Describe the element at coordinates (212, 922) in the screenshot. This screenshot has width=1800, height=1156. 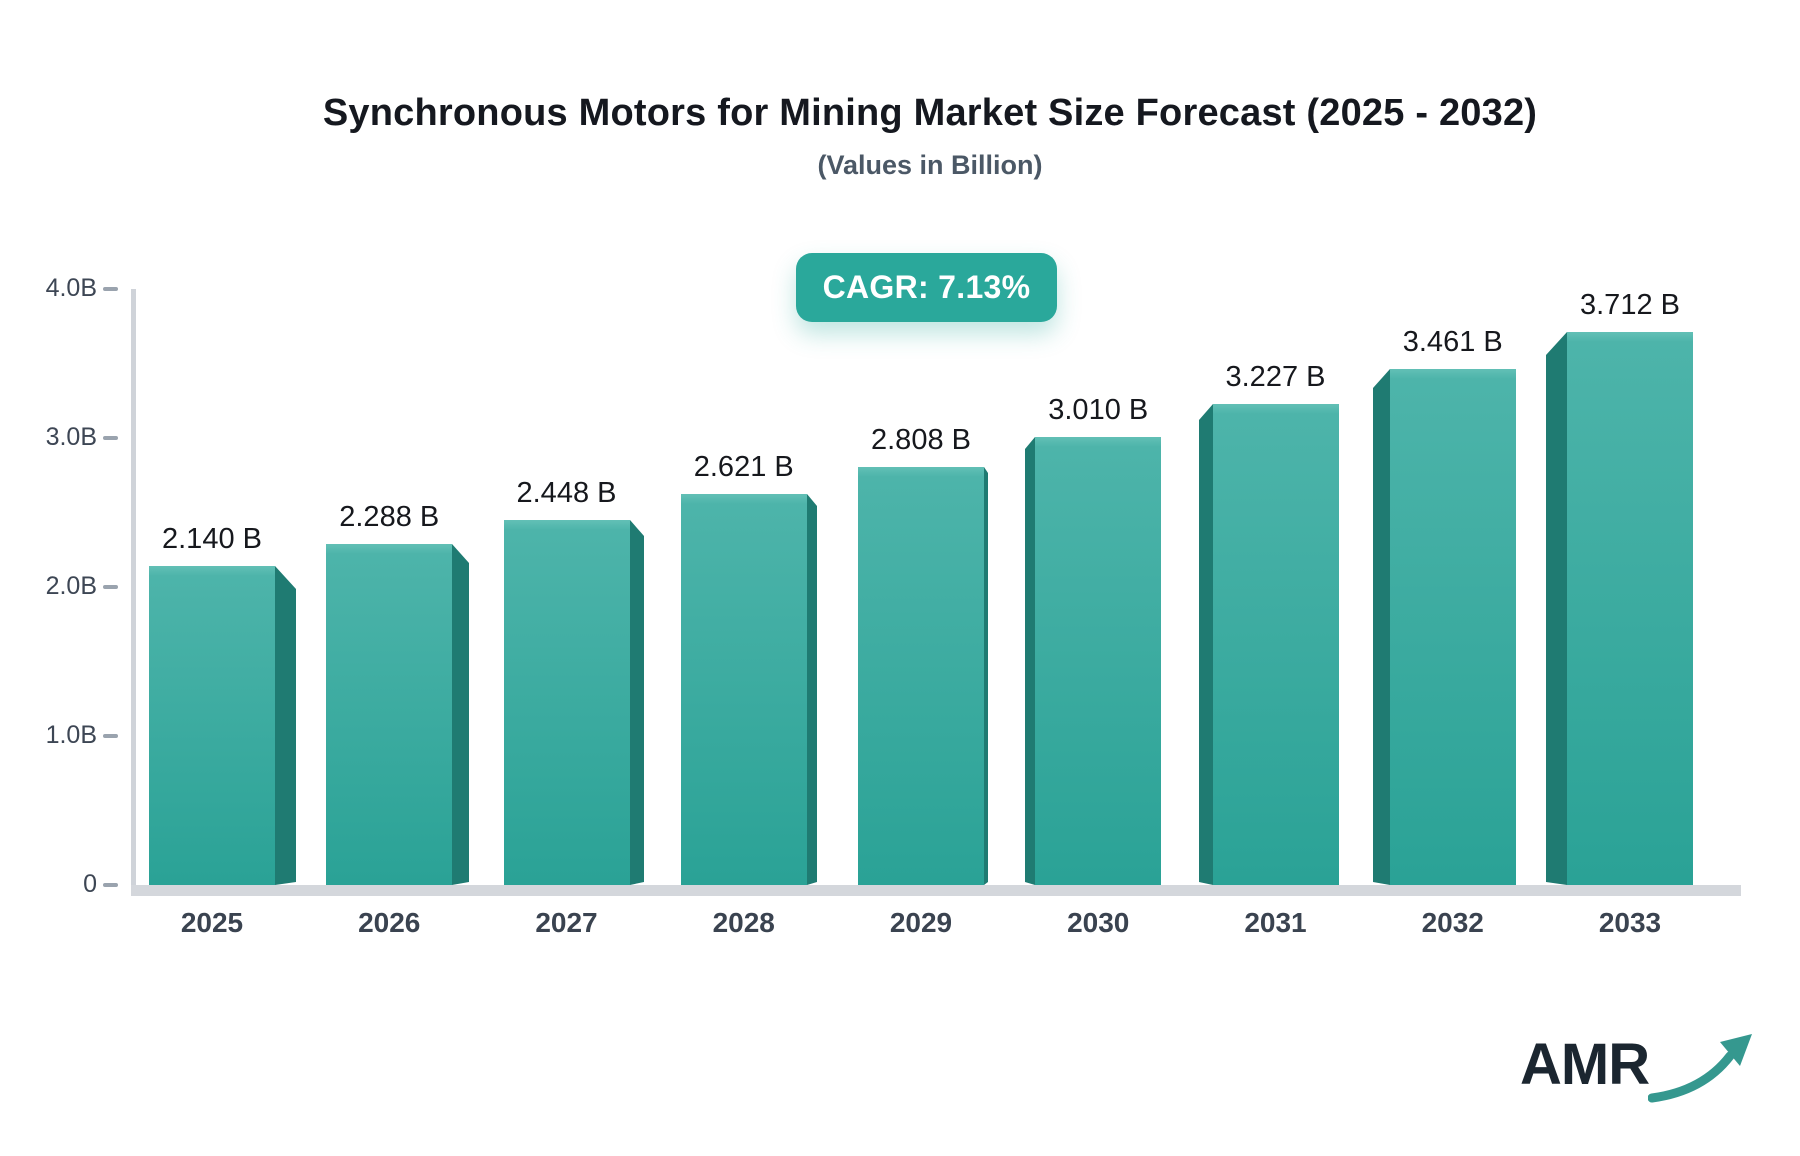
I see `x-tick-label-2025: 2025` at that location.